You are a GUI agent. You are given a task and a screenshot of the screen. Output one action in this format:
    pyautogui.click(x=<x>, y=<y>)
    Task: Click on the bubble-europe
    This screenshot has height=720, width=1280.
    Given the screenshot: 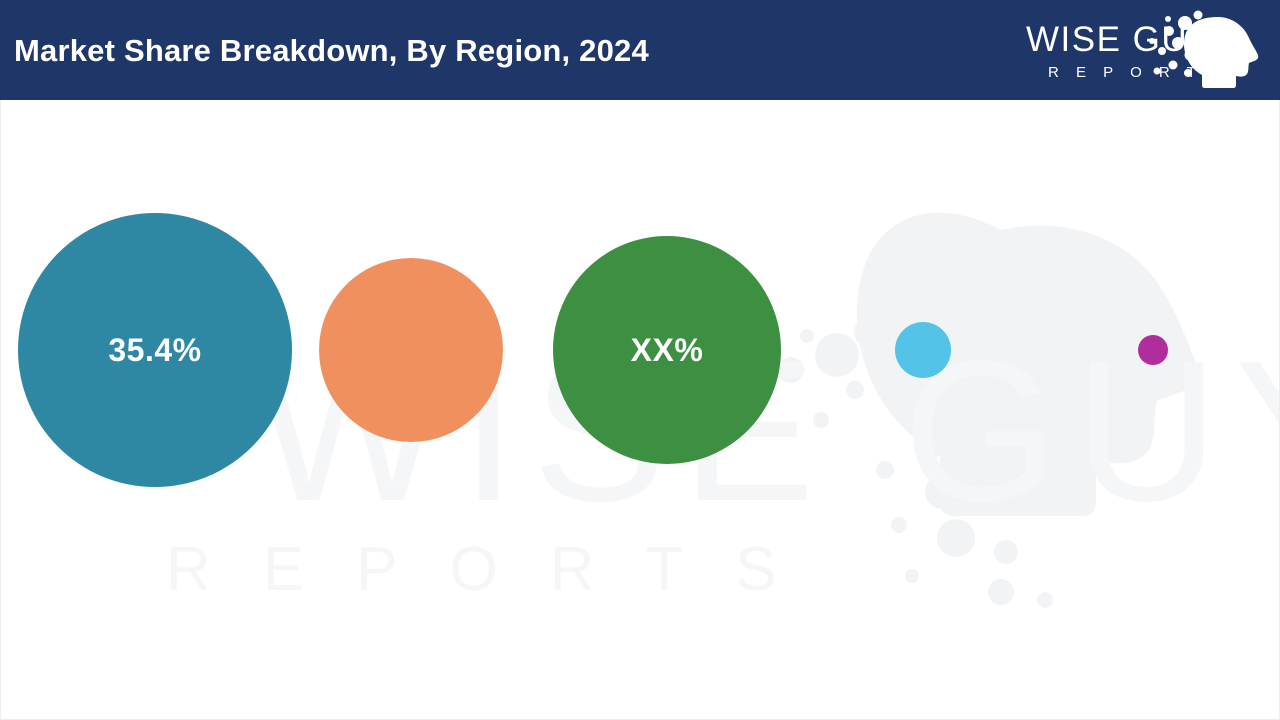 What is the action you would take?
    pyautogui.click(x=411, y=350)
    